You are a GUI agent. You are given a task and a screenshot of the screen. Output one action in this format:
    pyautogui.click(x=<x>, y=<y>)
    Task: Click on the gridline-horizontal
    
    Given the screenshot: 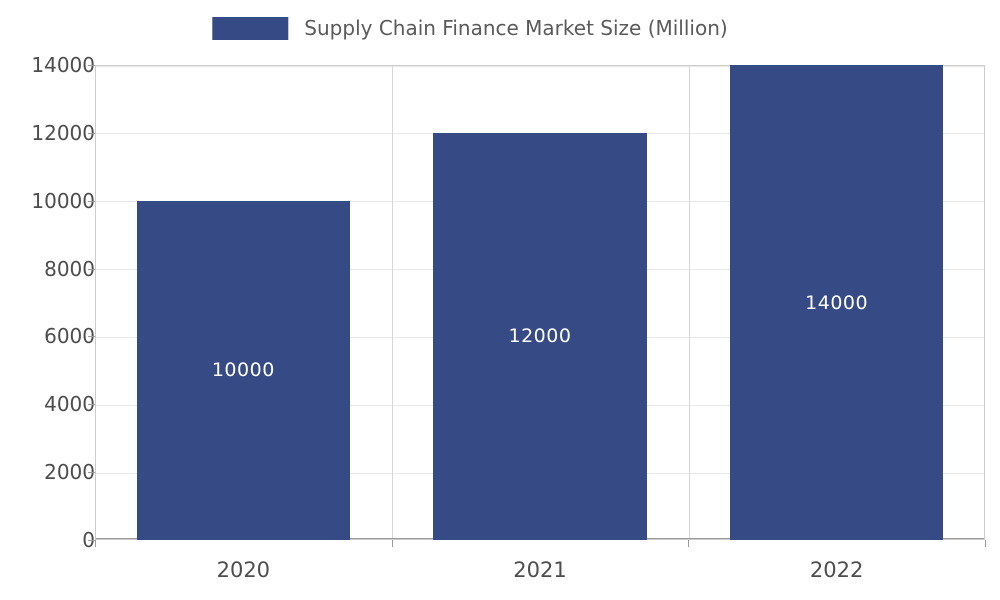 What is the action you would take?
    pyautogui.click(x=540, y=66)
    